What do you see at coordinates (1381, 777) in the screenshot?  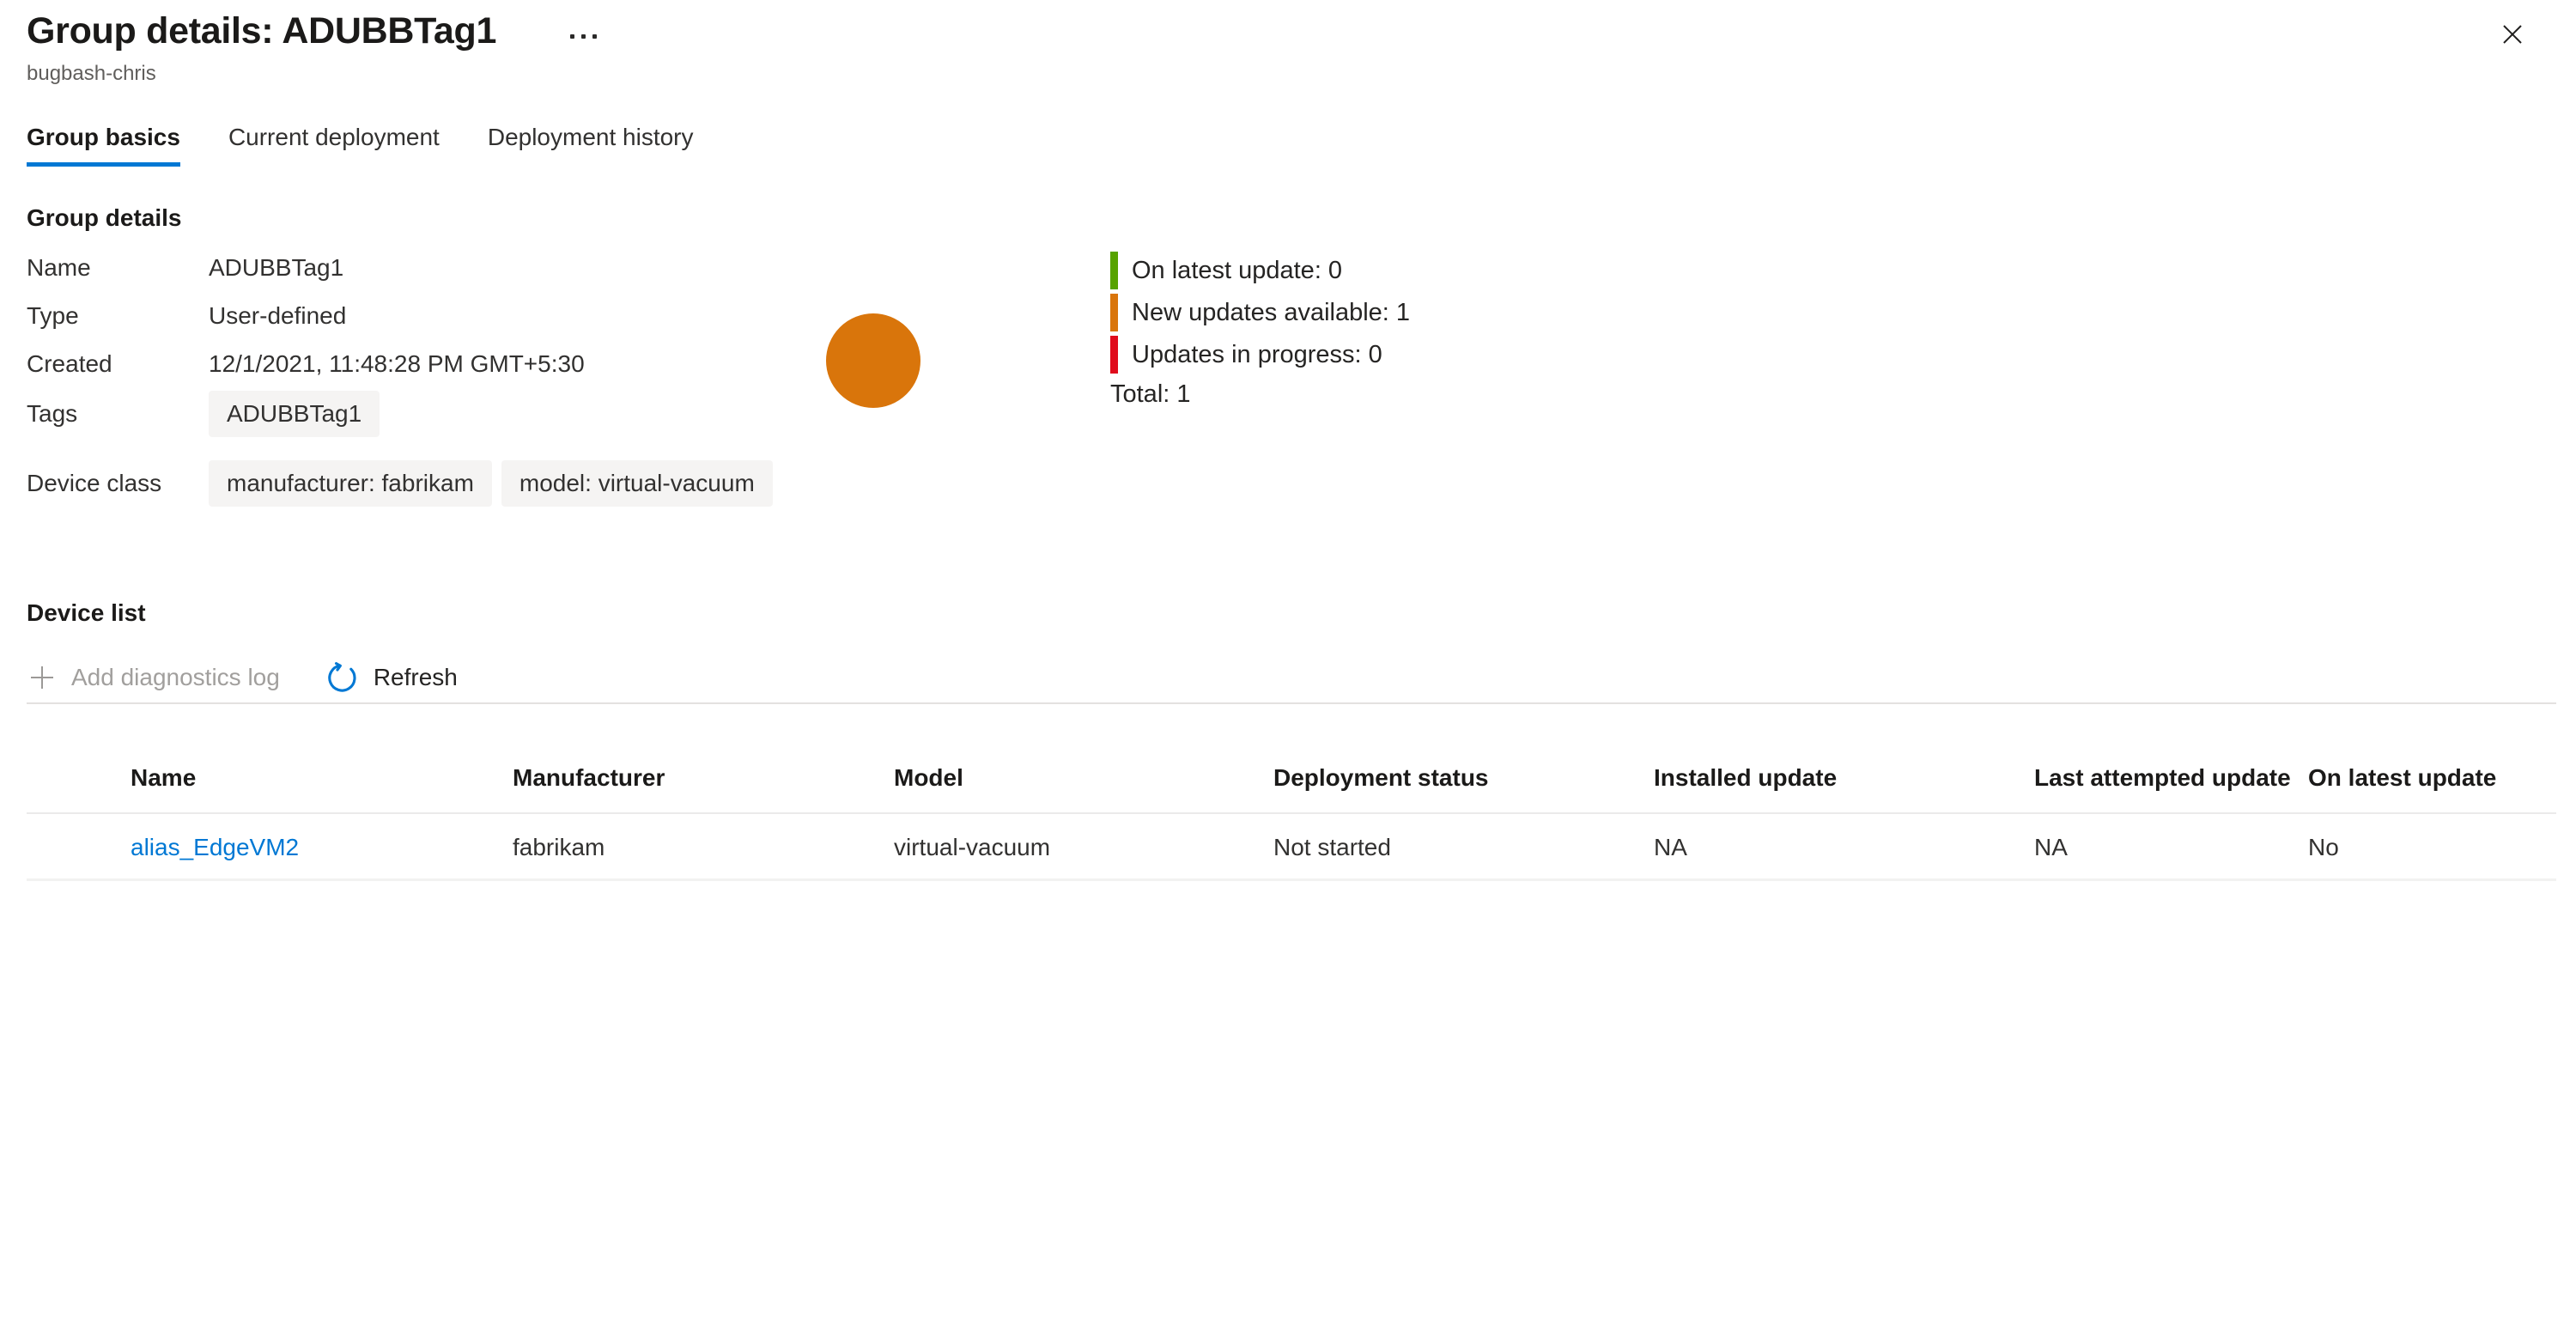 I see `column-header-deployment-status: Deployment status` at bounding box center [1381, 777].